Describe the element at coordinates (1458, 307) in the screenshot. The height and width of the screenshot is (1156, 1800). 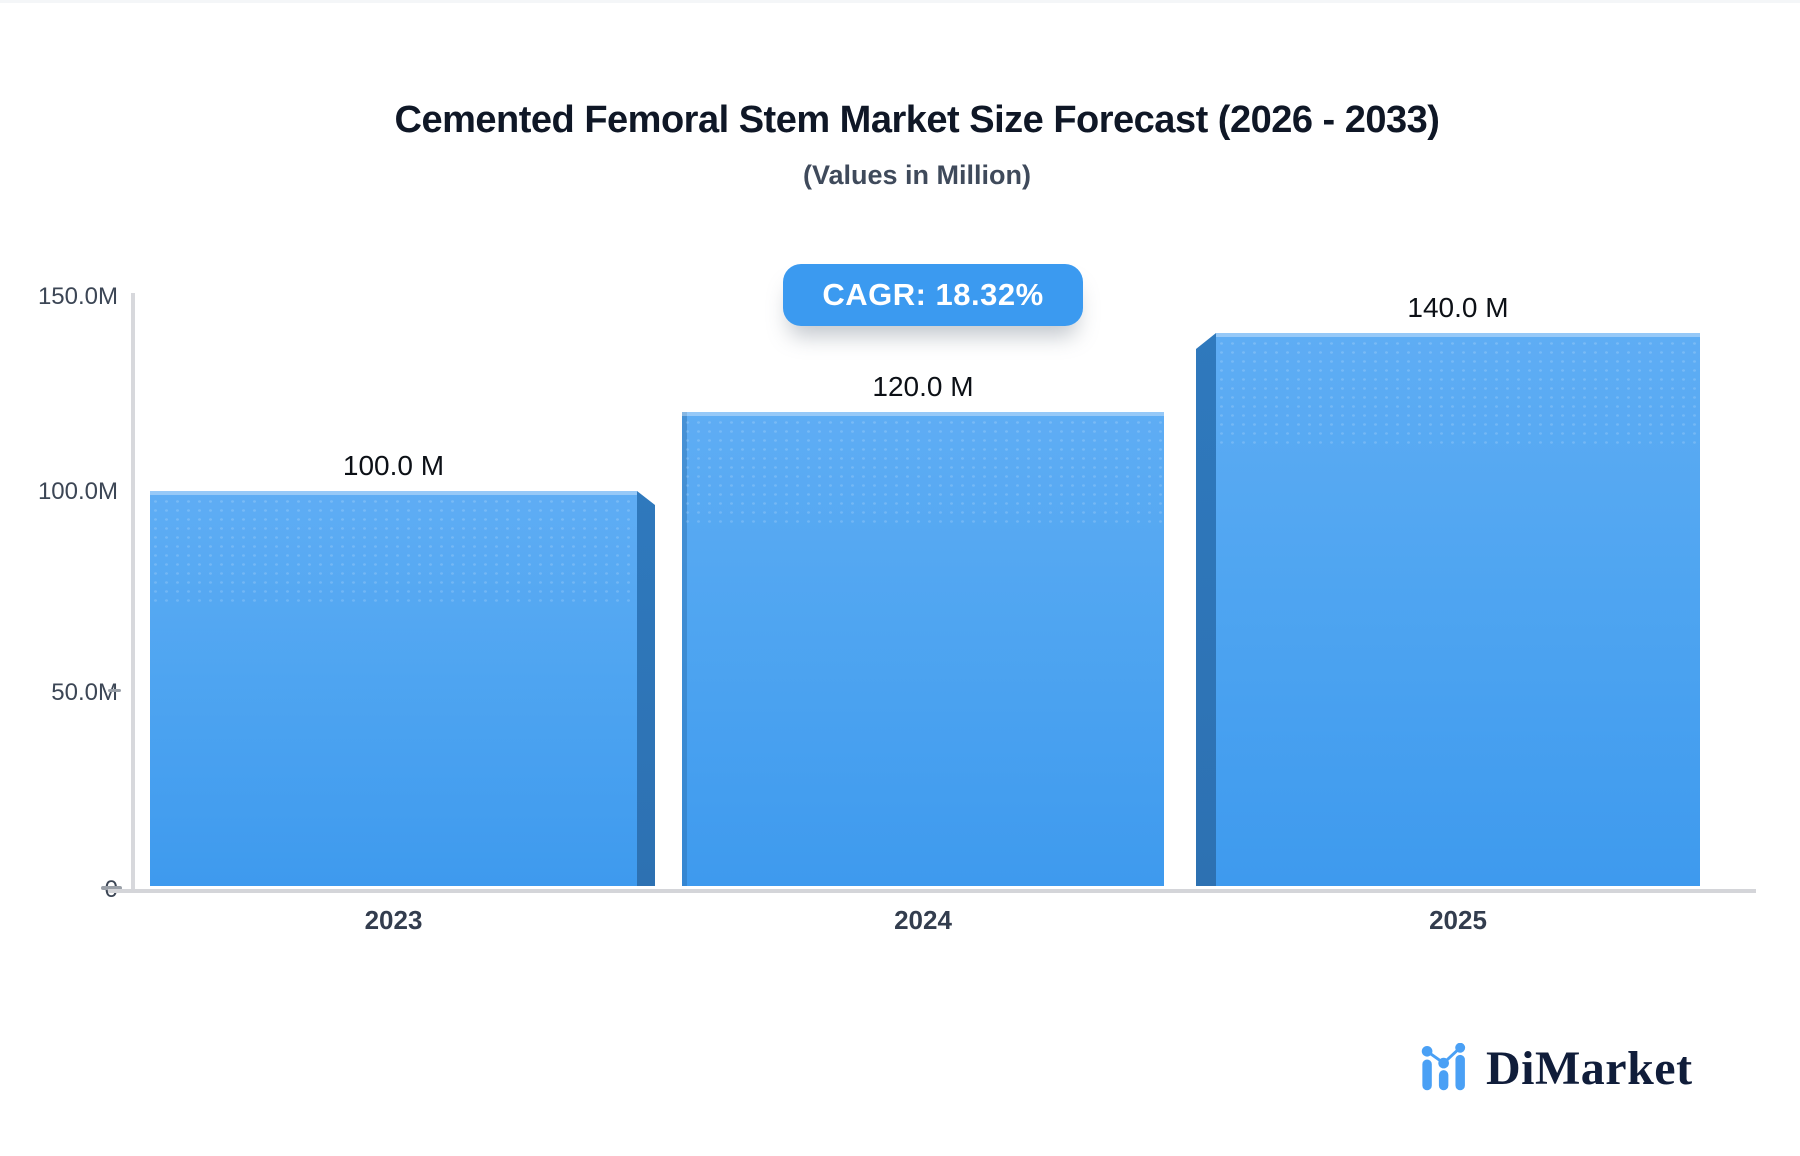
I see `bar-2025-value-label: 140.0 M` at that location.